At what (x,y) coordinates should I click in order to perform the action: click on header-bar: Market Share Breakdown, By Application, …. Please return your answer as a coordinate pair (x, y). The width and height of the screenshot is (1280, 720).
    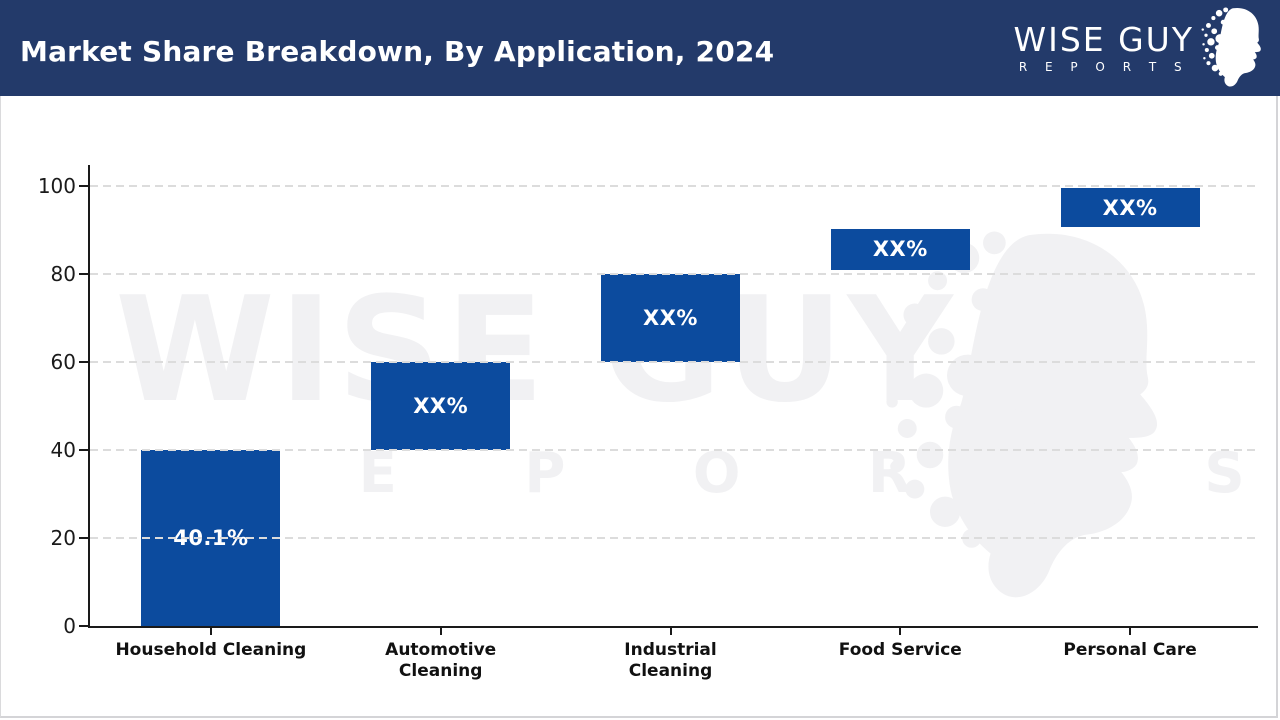
    Looking at the image, I should click on (640, 48).